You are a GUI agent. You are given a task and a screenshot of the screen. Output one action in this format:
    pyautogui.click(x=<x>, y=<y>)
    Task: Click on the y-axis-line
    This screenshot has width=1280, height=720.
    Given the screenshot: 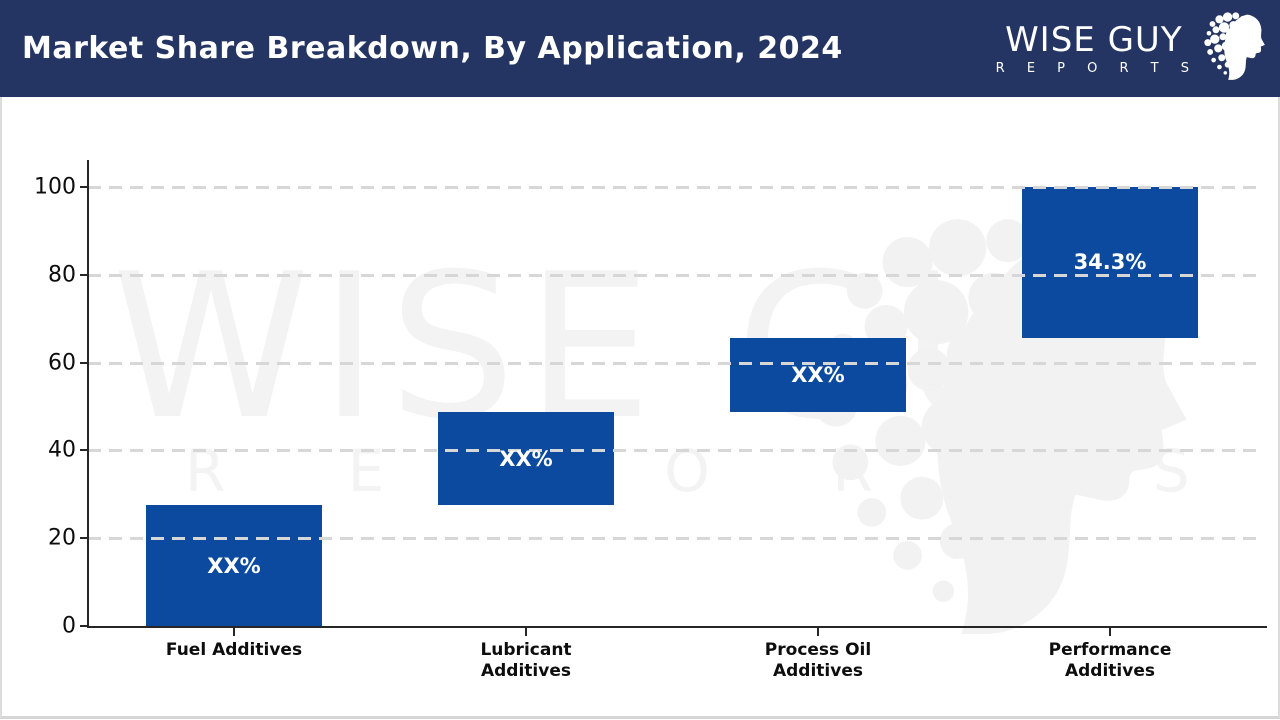 What is the action you would take?
    pyautogui.click(x=88, y=394)
    